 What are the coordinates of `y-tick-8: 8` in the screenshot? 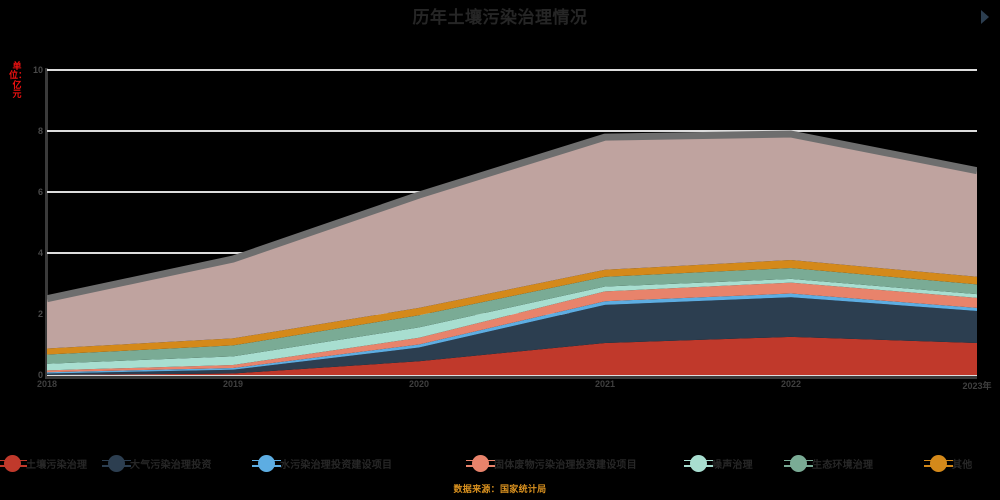 It's located at (40, 131).